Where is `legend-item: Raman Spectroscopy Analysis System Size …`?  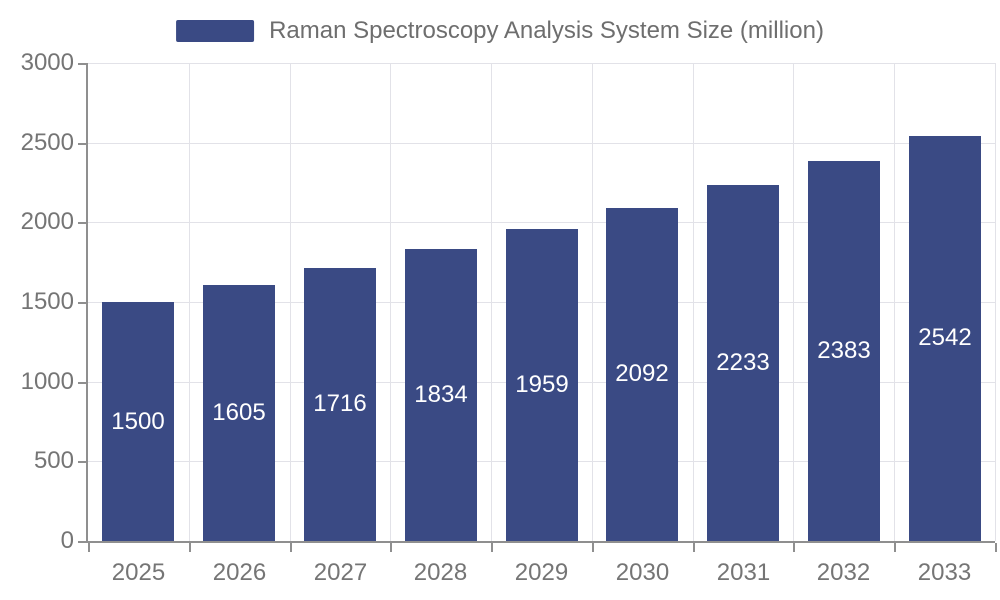 legend-item: Raman Spectroscopy Analysis System Size … is located at coordinates (500, 31).